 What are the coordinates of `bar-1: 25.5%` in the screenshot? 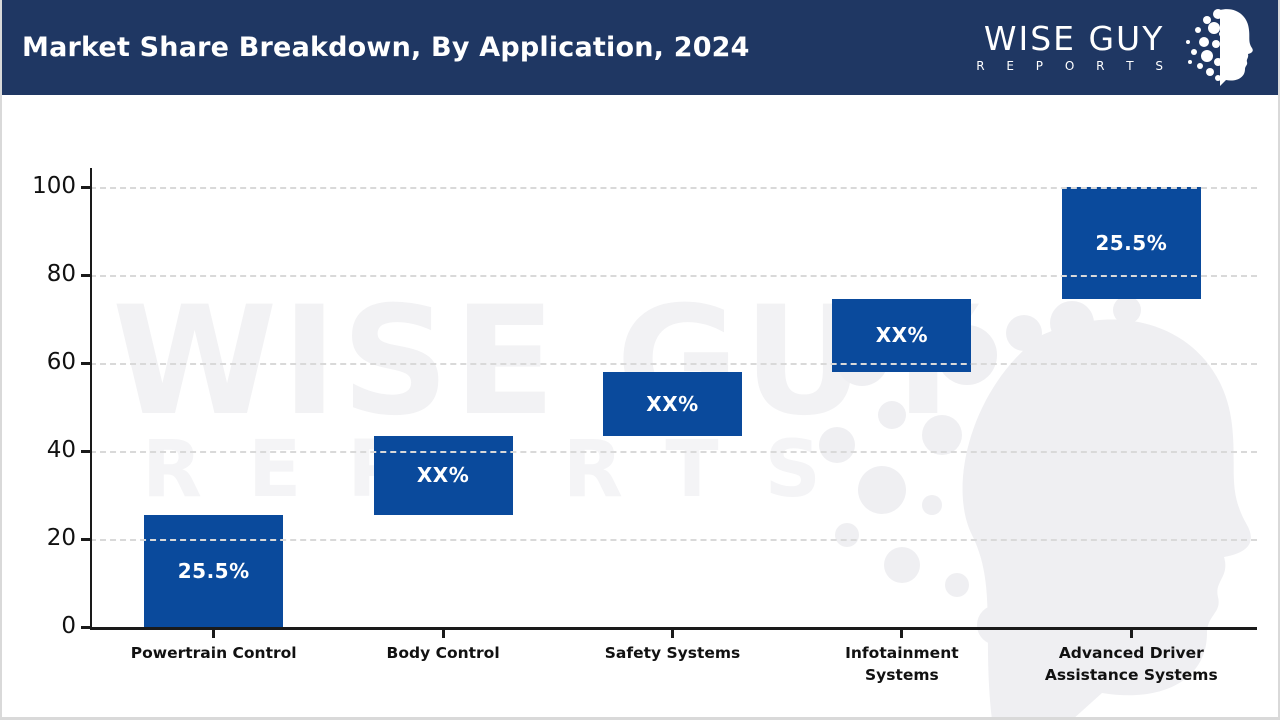 It's located at (214, 570).